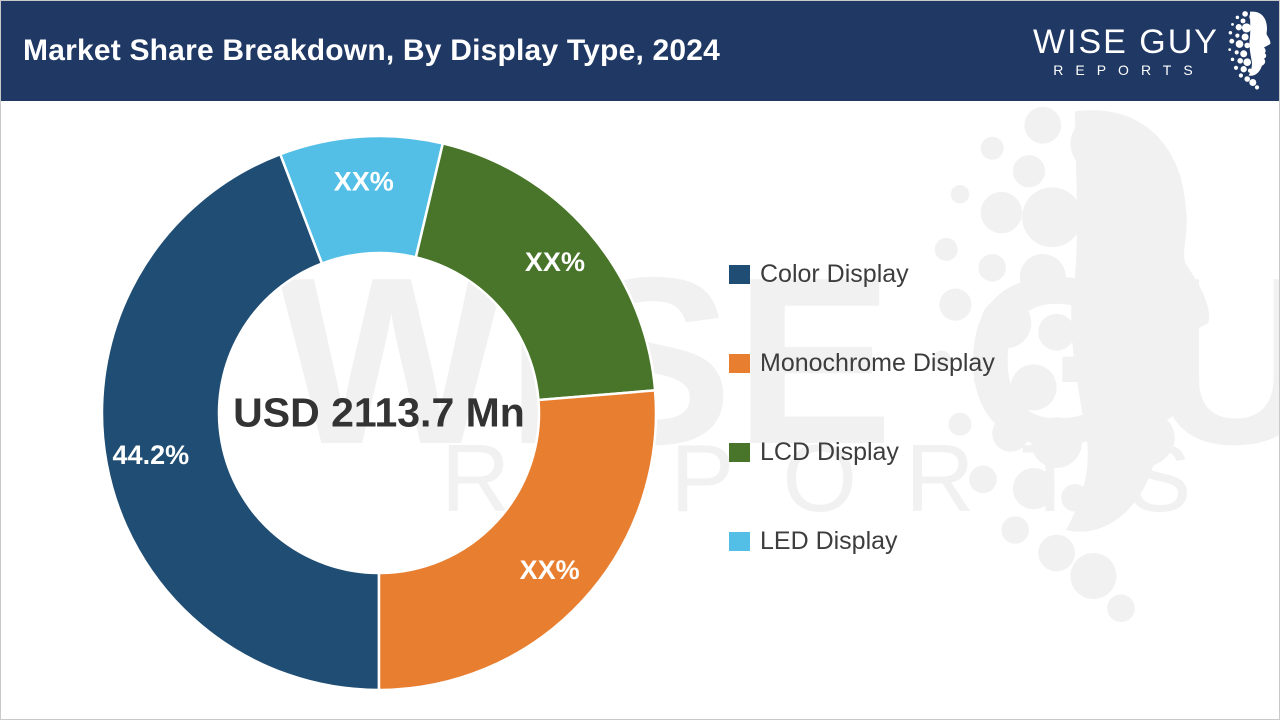  I want to click on wiseguy-logo: WISE GUY REPORTS, so click(1152, 51).